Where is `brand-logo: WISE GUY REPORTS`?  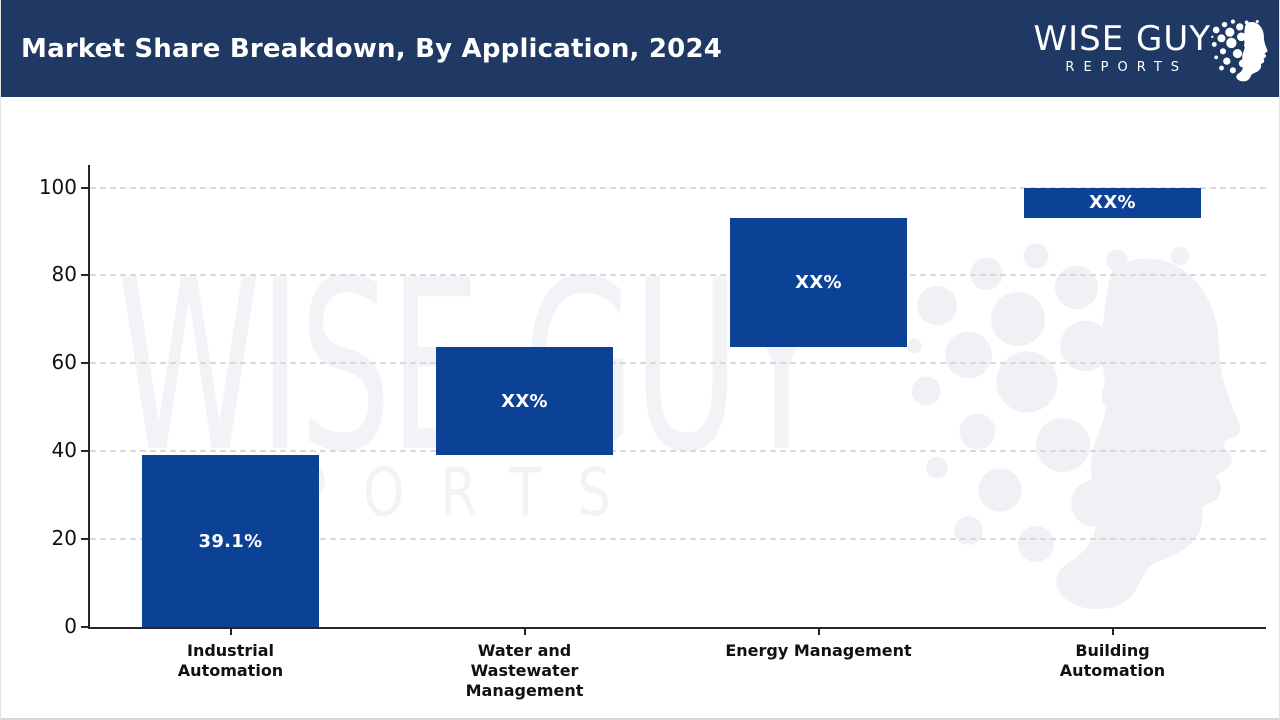 brand-logo: WISE GUY REPORTS is located at coordinates (1152, 49).